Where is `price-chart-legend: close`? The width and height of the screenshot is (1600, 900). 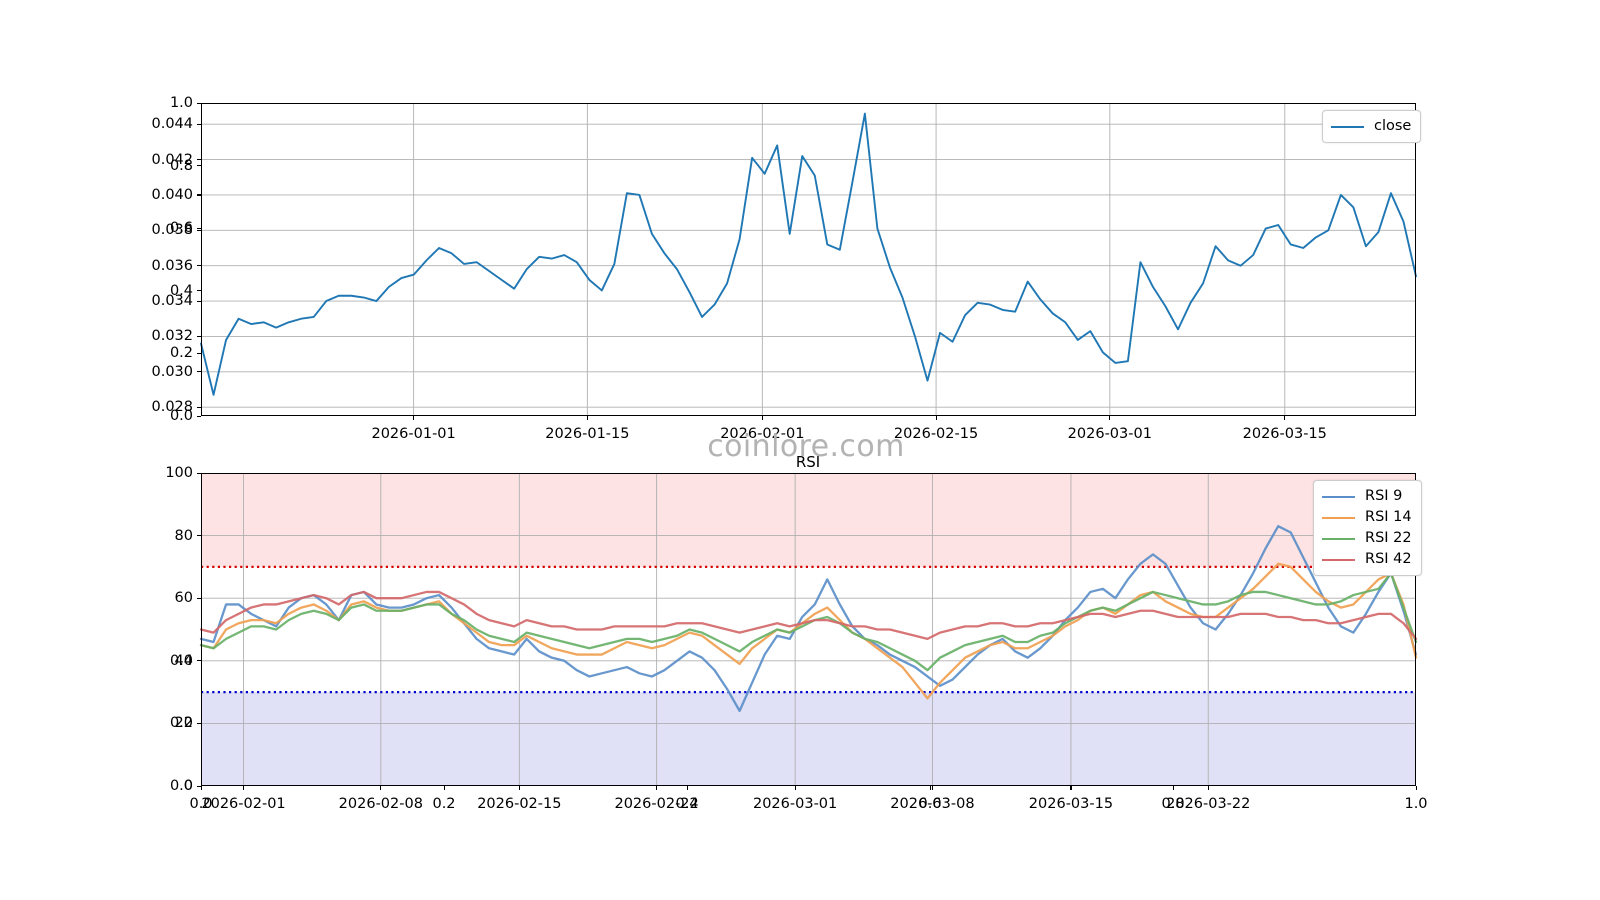
price-chart-legend: close is located at coordinates (1372, 126).